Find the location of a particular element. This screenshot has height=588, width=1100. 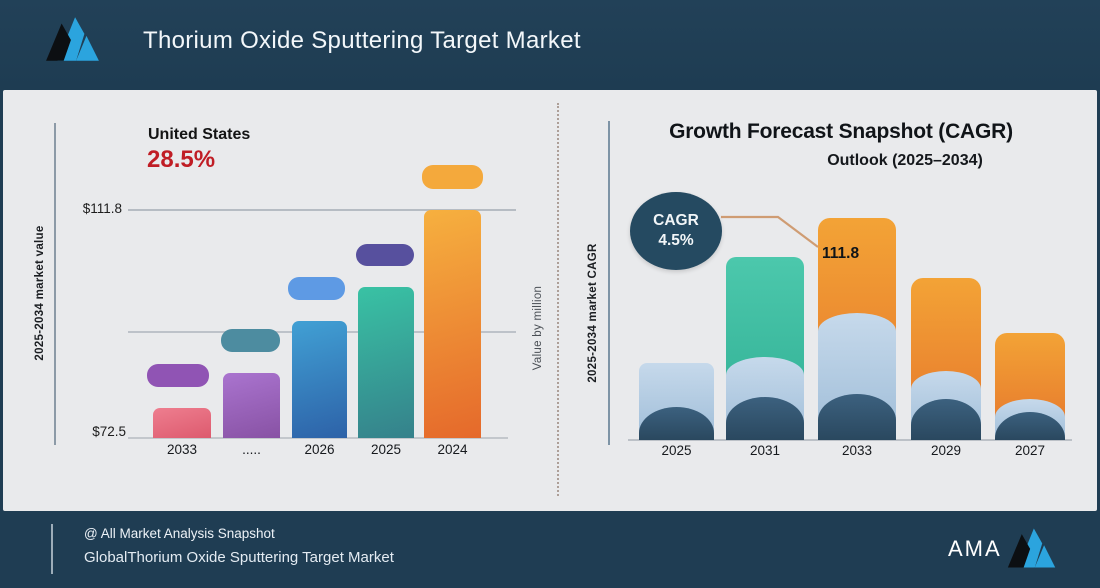

page-title: Thorium Oxide Sputtering Target Market is located at coordinates (362, 40).